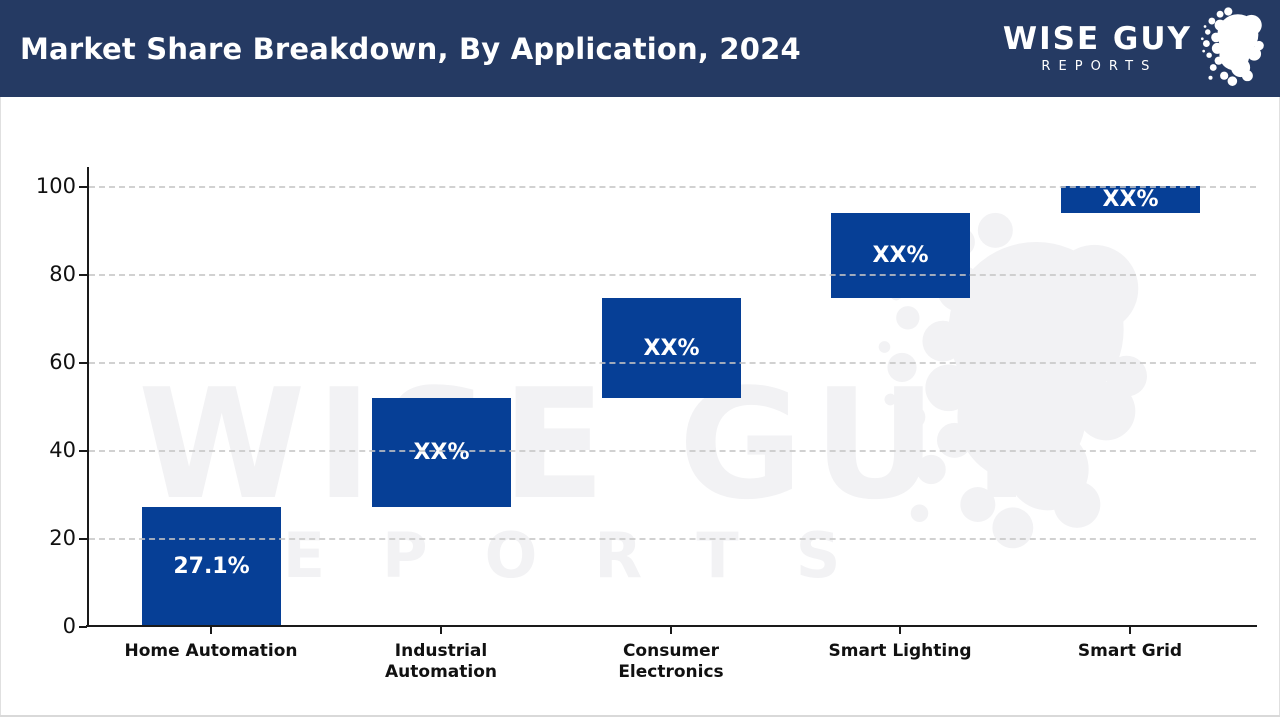 This screenshot has height=720, width=1280. I want to click on y-tick-label-40: 40, so click(62, 450).